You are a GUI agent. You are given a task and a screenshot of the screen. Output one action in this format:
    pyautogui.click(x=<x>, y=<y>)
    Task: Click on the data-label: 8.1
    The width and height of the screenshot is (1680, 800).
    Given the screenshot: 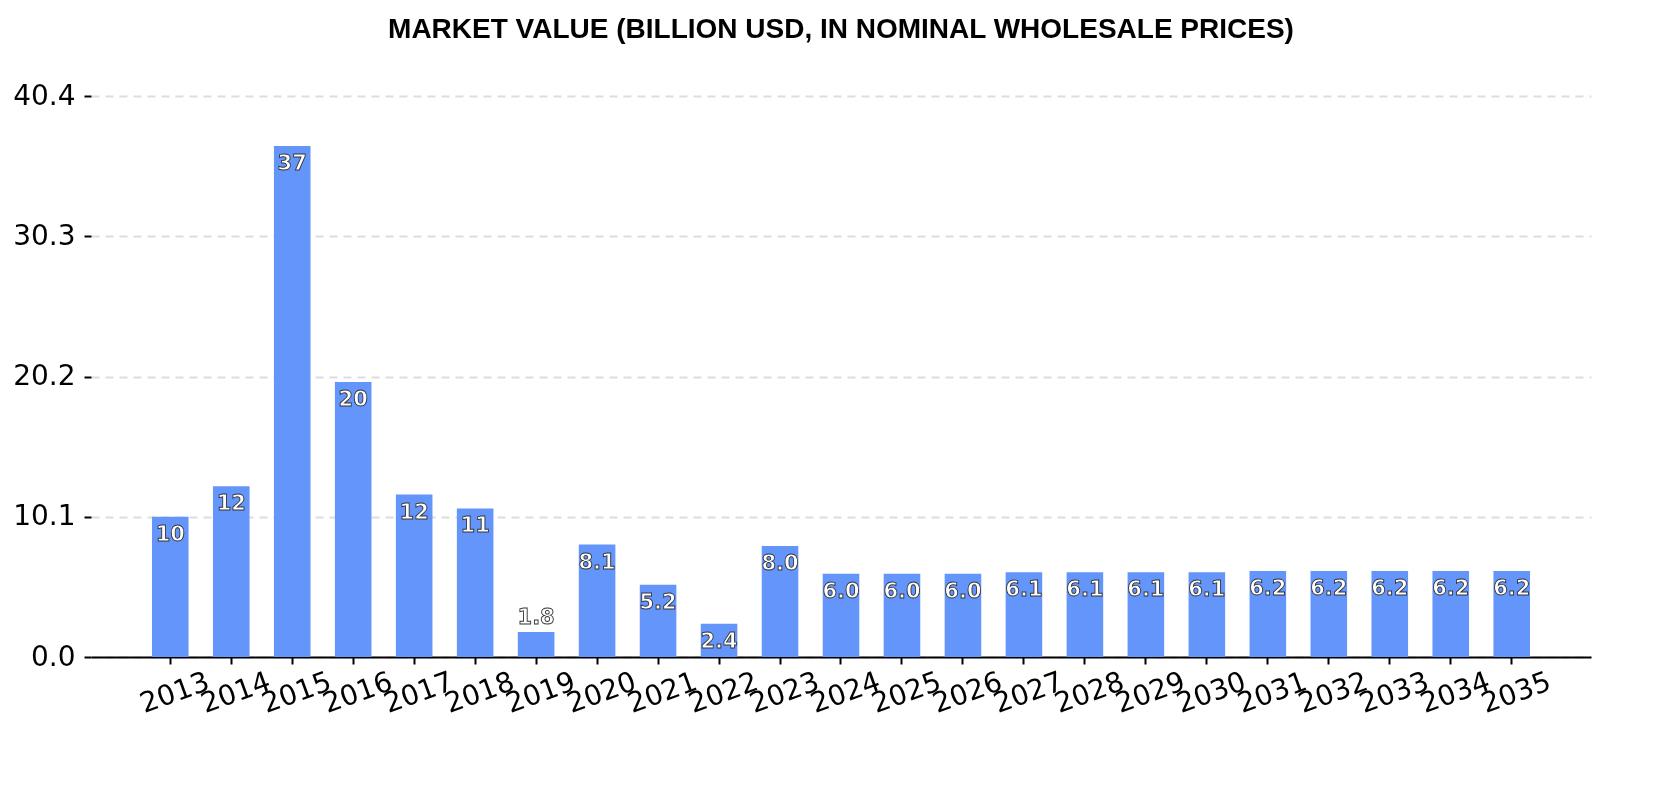 What is the action you would take?
    pyautogui.click(x=597, y=561)
    